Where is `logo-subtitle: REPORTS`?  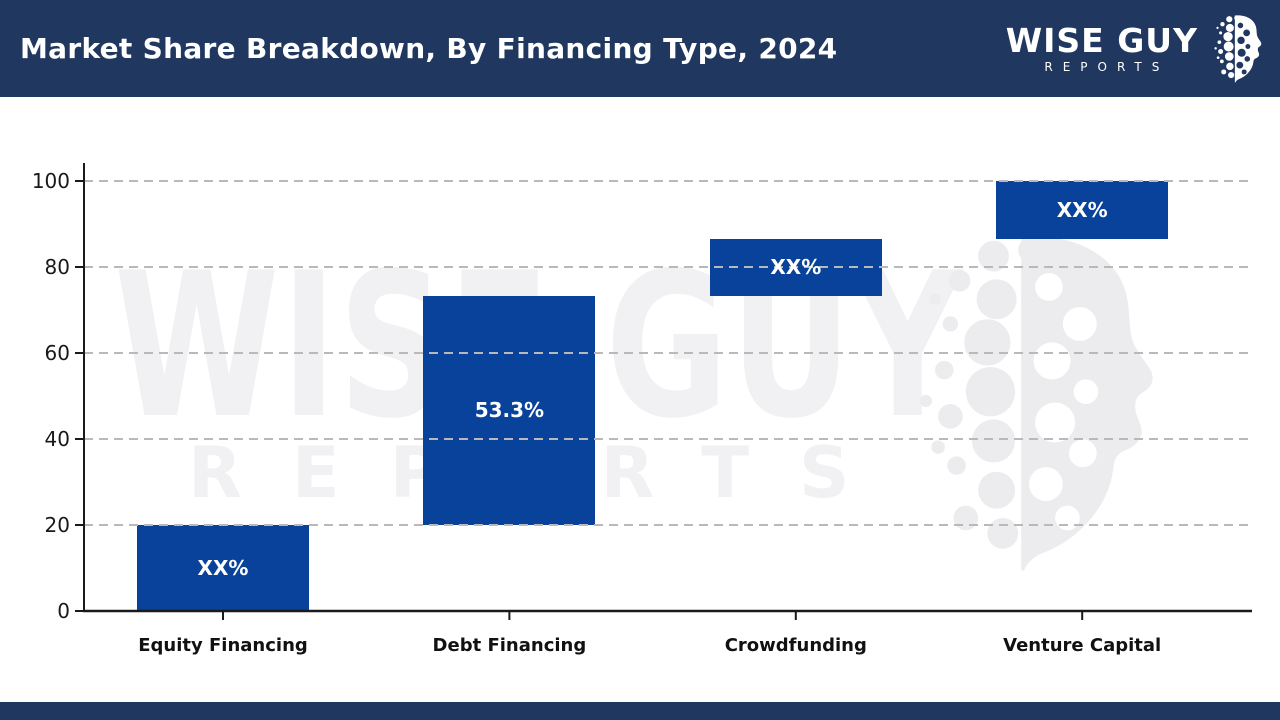
logo-subtitle: REPORTS is located at coordinates (1107, 67).